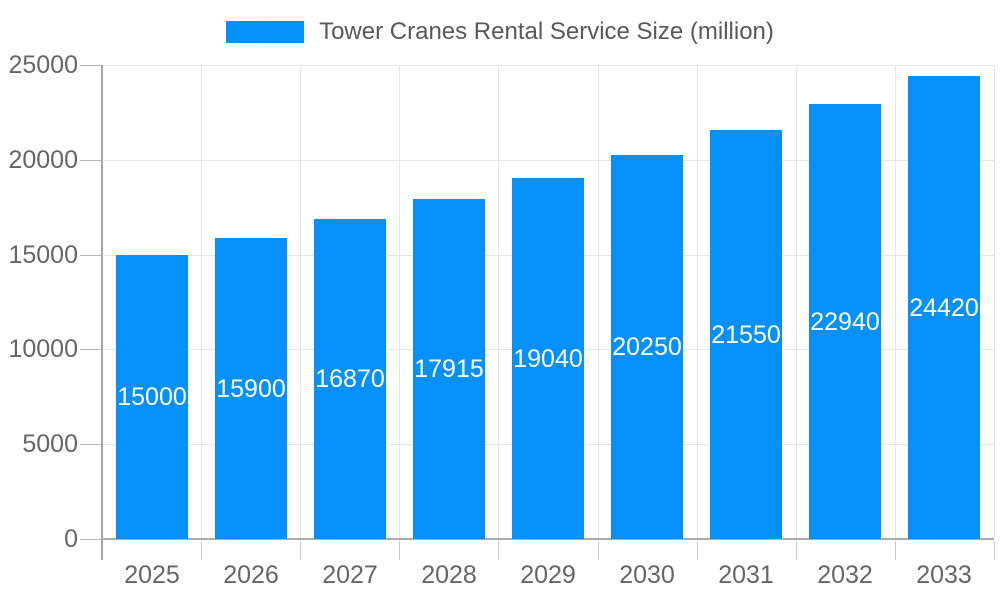  What do you see at coordinates (548, 539) in the screenshot?
I see `x-axis-line` at bounding box center [548, 539].